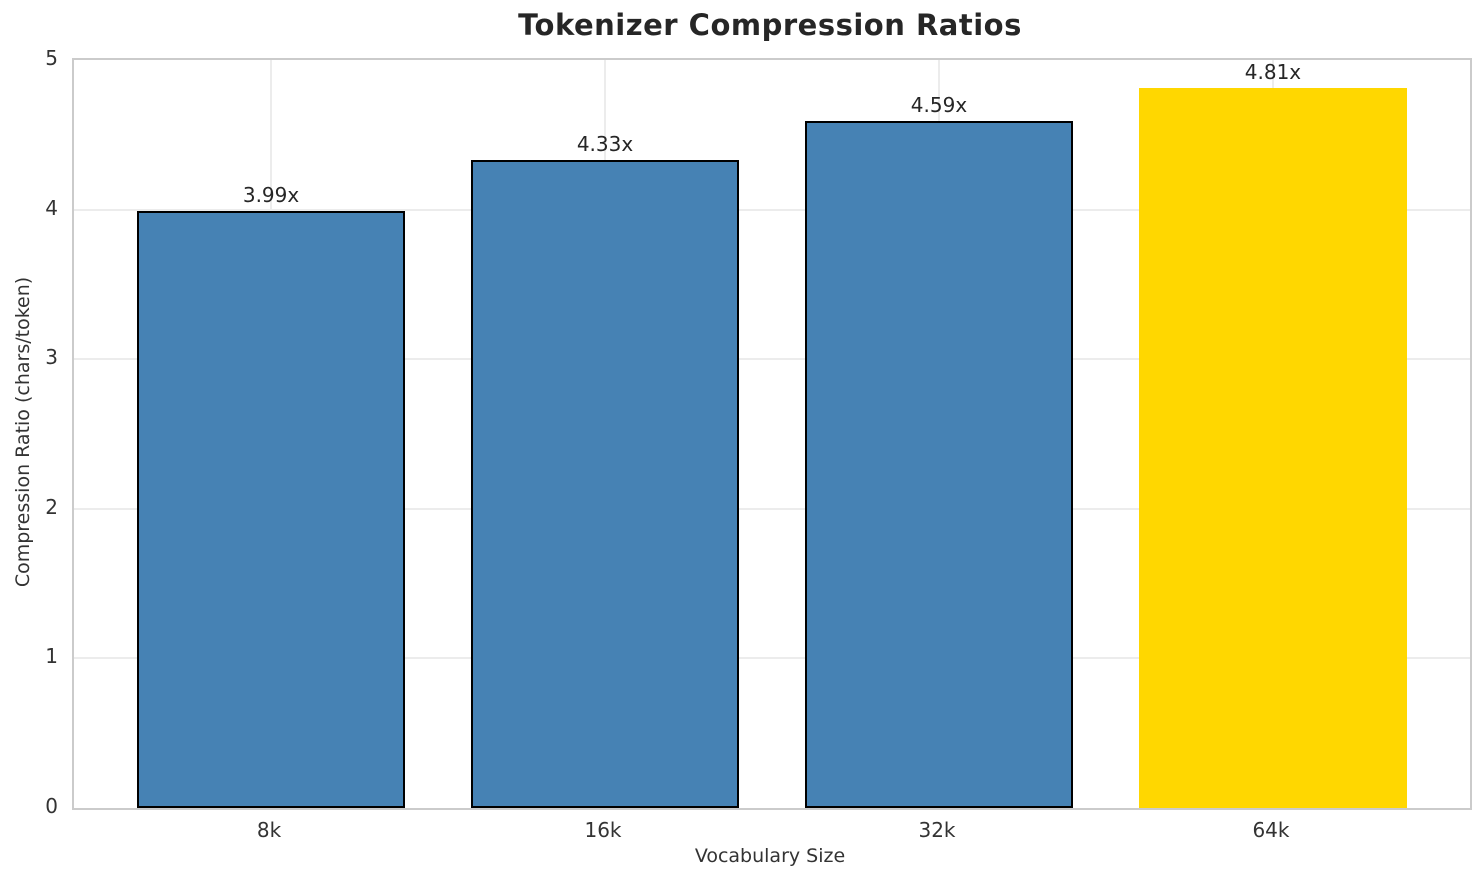  Describe the element at coordinates (51, 58) in the screenshot. I see `y-tick-label: 5` at that location.